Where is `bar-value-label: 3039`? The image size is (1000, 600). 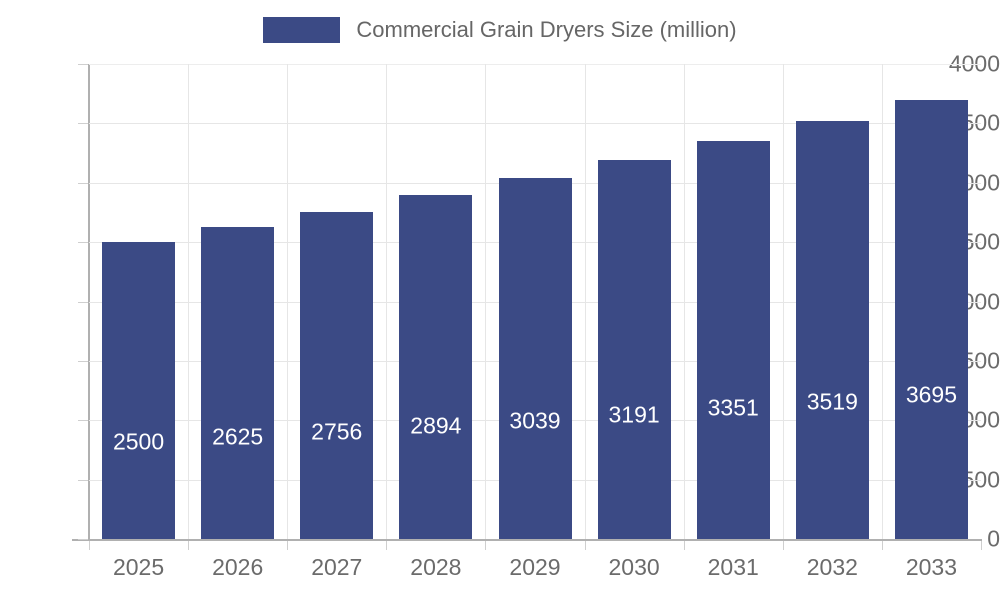 bar-value-label: 3039 is located at coordinates (535, 420).